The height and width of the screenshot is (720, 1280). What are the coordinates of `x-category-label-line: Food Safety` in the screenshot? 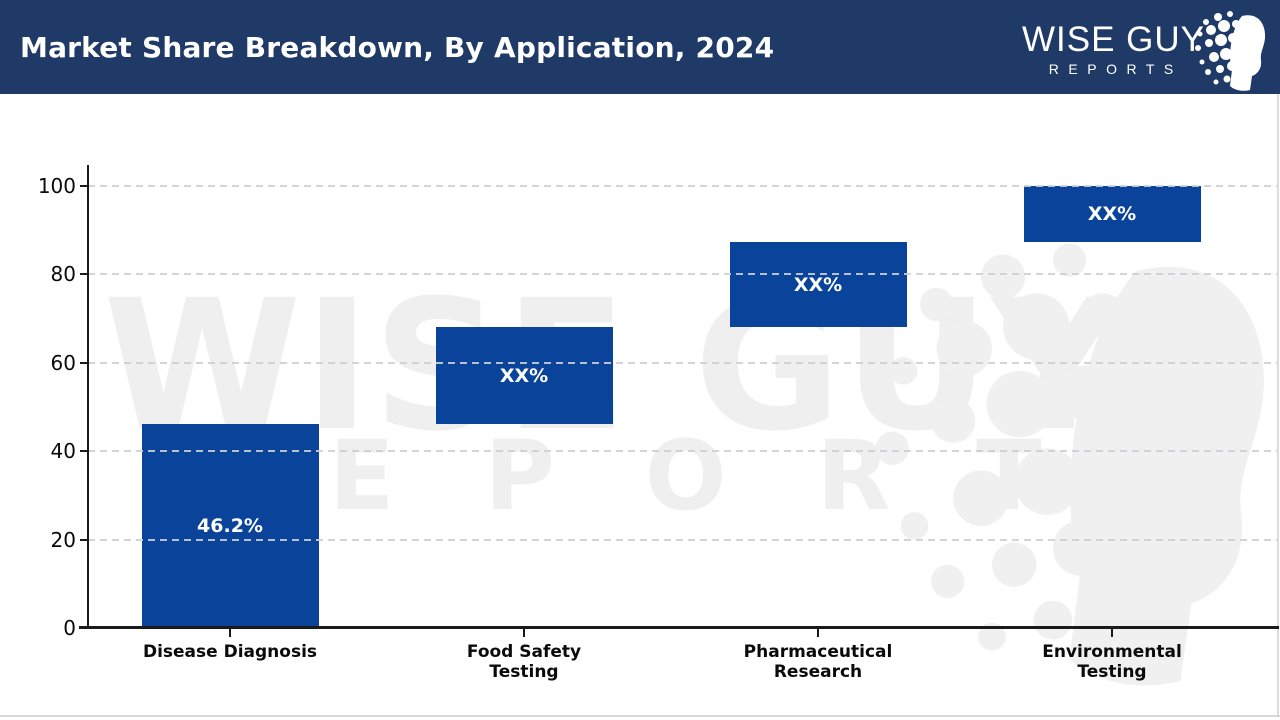 It's located at (524, 652).